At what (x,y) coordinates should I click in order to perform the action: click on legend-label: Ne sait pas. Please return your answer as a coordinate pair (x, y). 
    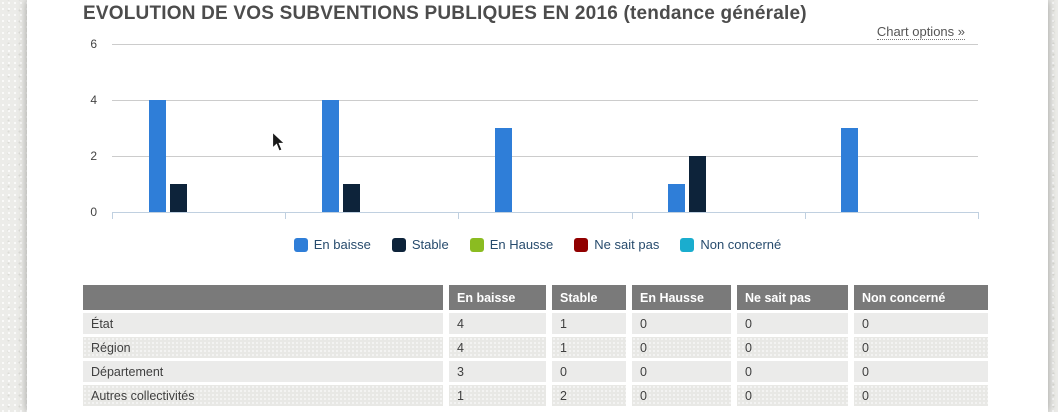
    Looking at the image, I should click on (627, 244).